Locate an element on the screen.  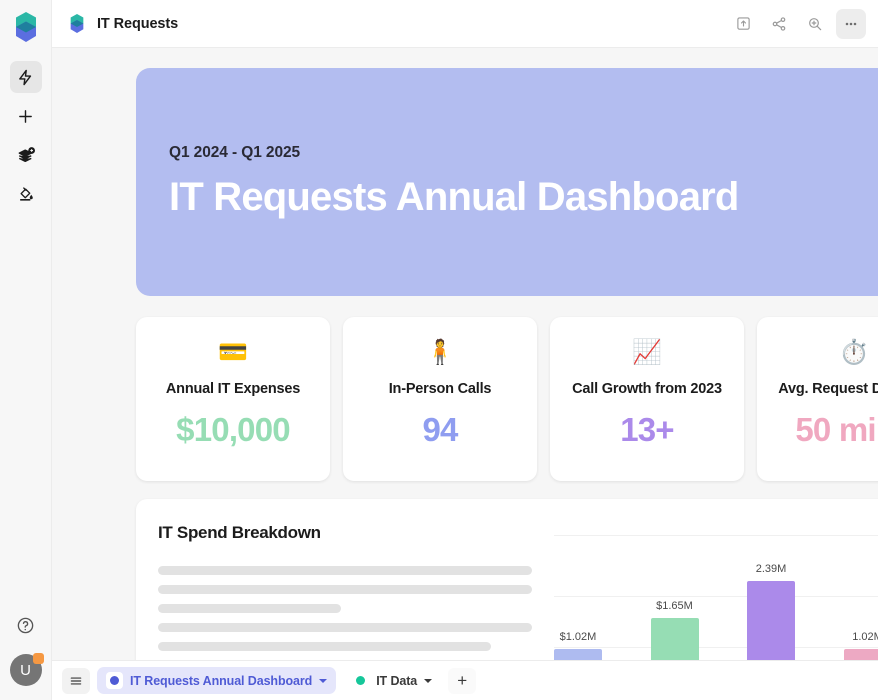
left-sidebar: U is located at coordinates (26, 350).